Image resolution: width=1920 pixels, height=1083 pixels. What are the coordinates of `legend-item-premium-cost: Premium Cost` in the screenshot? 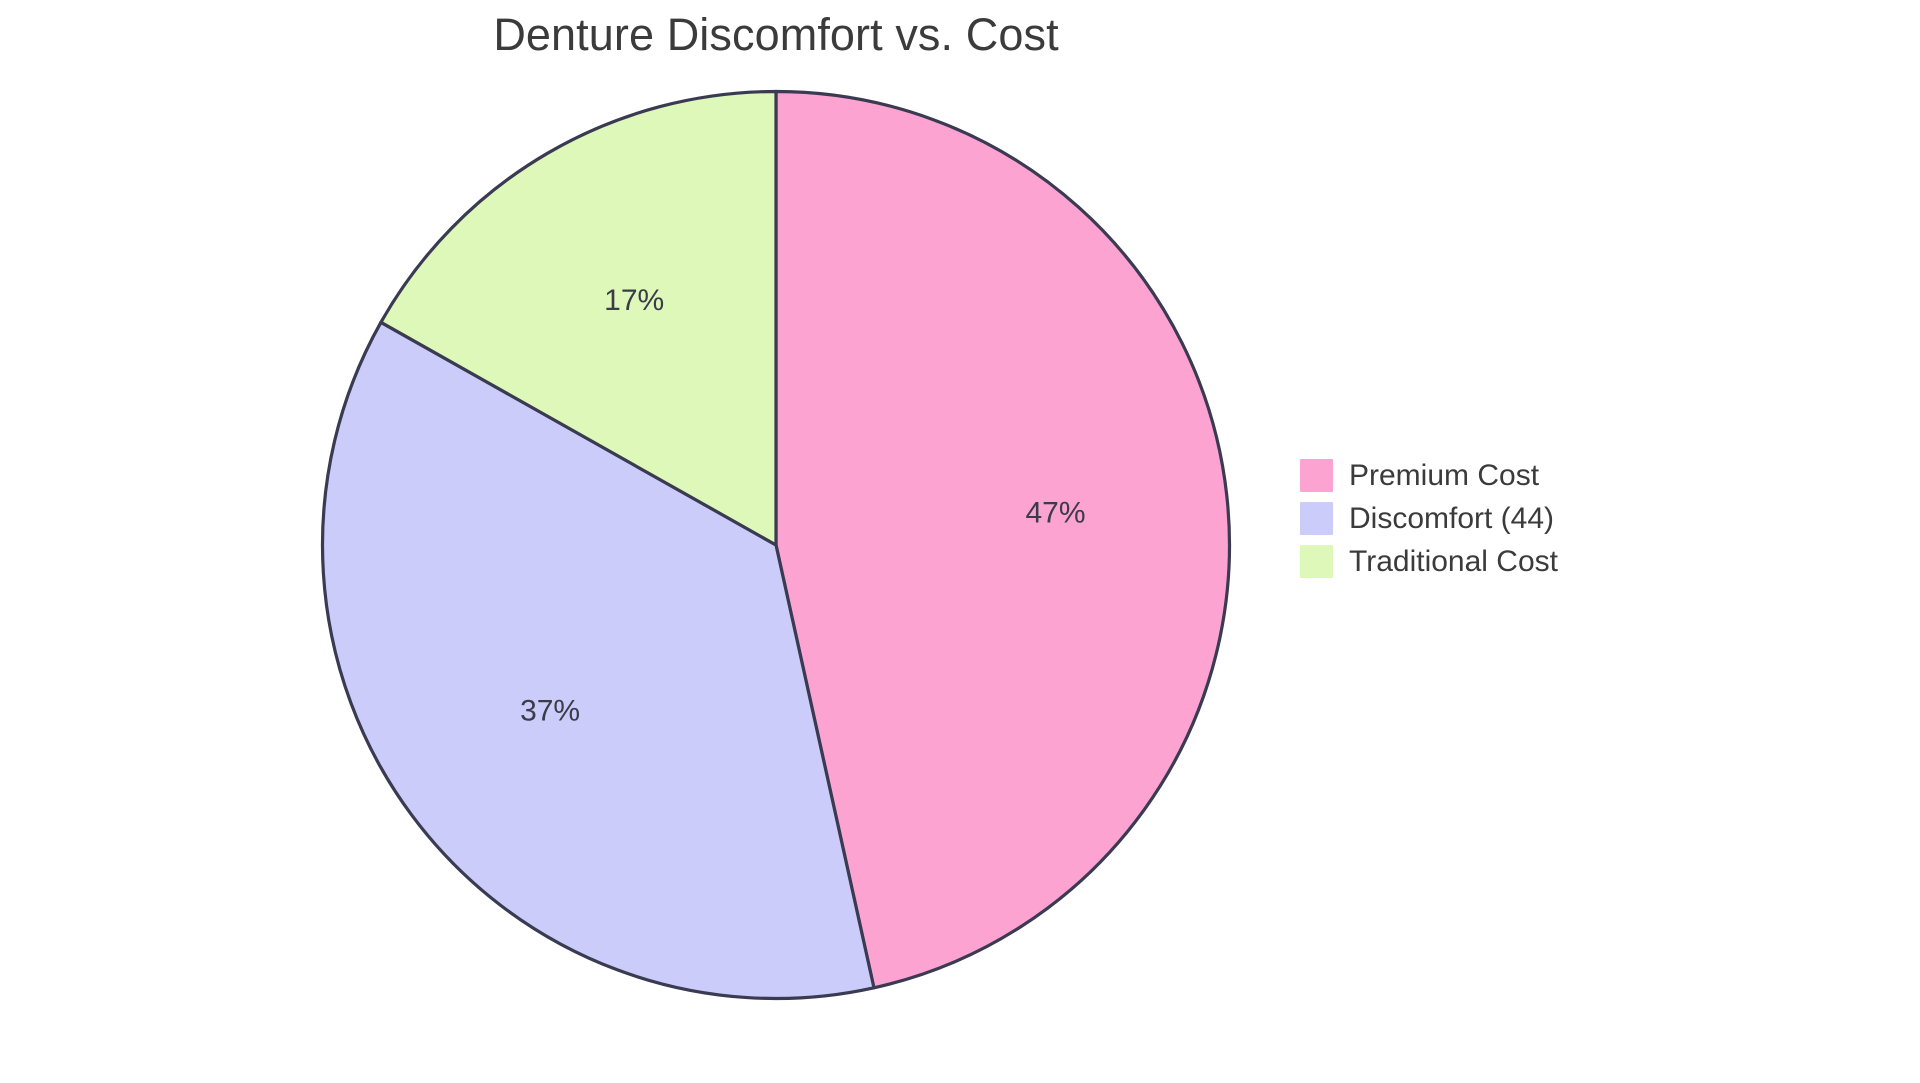 It's located at (1429, 475).